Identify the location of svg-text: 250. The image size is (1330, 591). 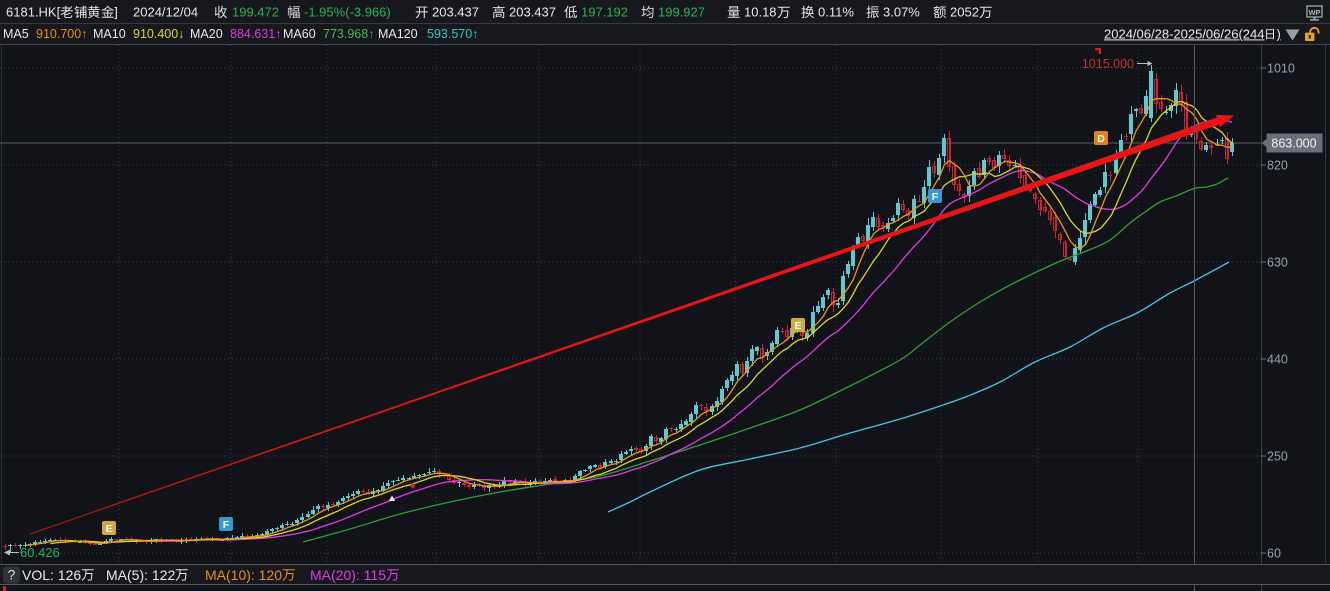
(1277, 457).